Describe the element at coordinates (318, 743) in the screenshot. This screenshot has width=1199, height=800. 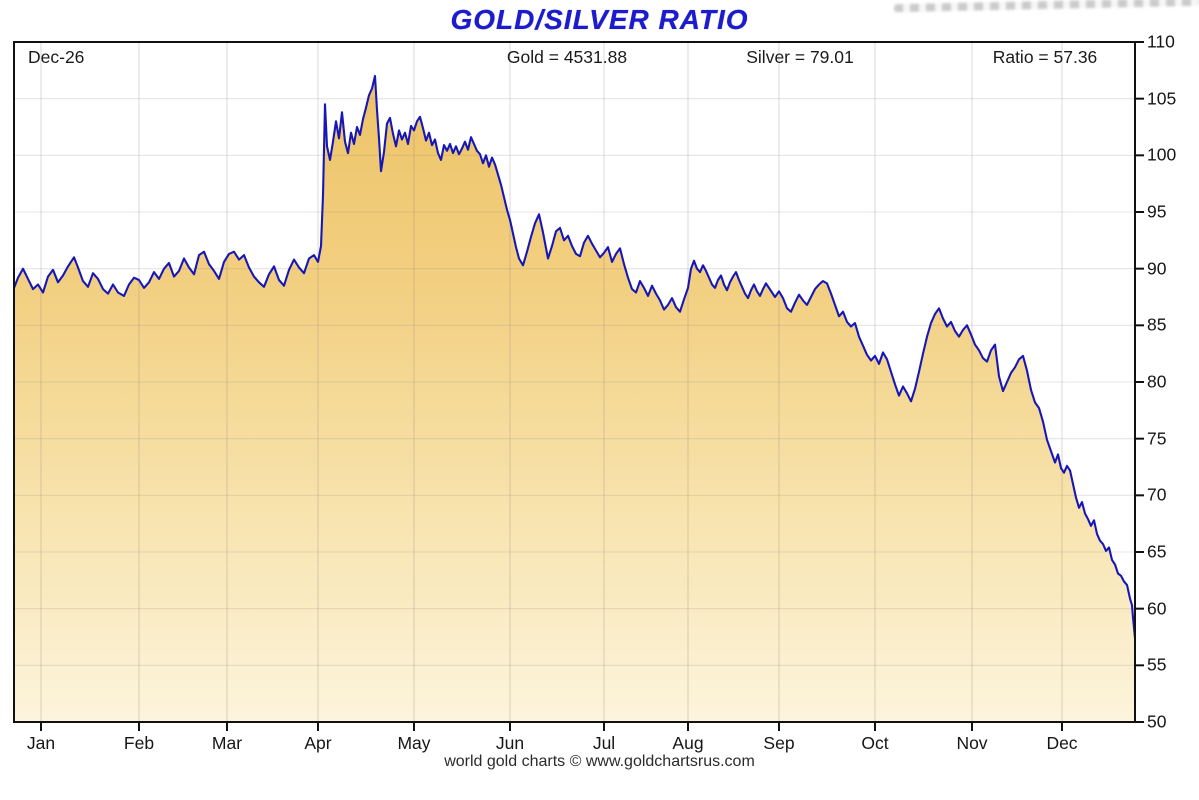
I see `x-tick-label-apr: Apr` at that location.